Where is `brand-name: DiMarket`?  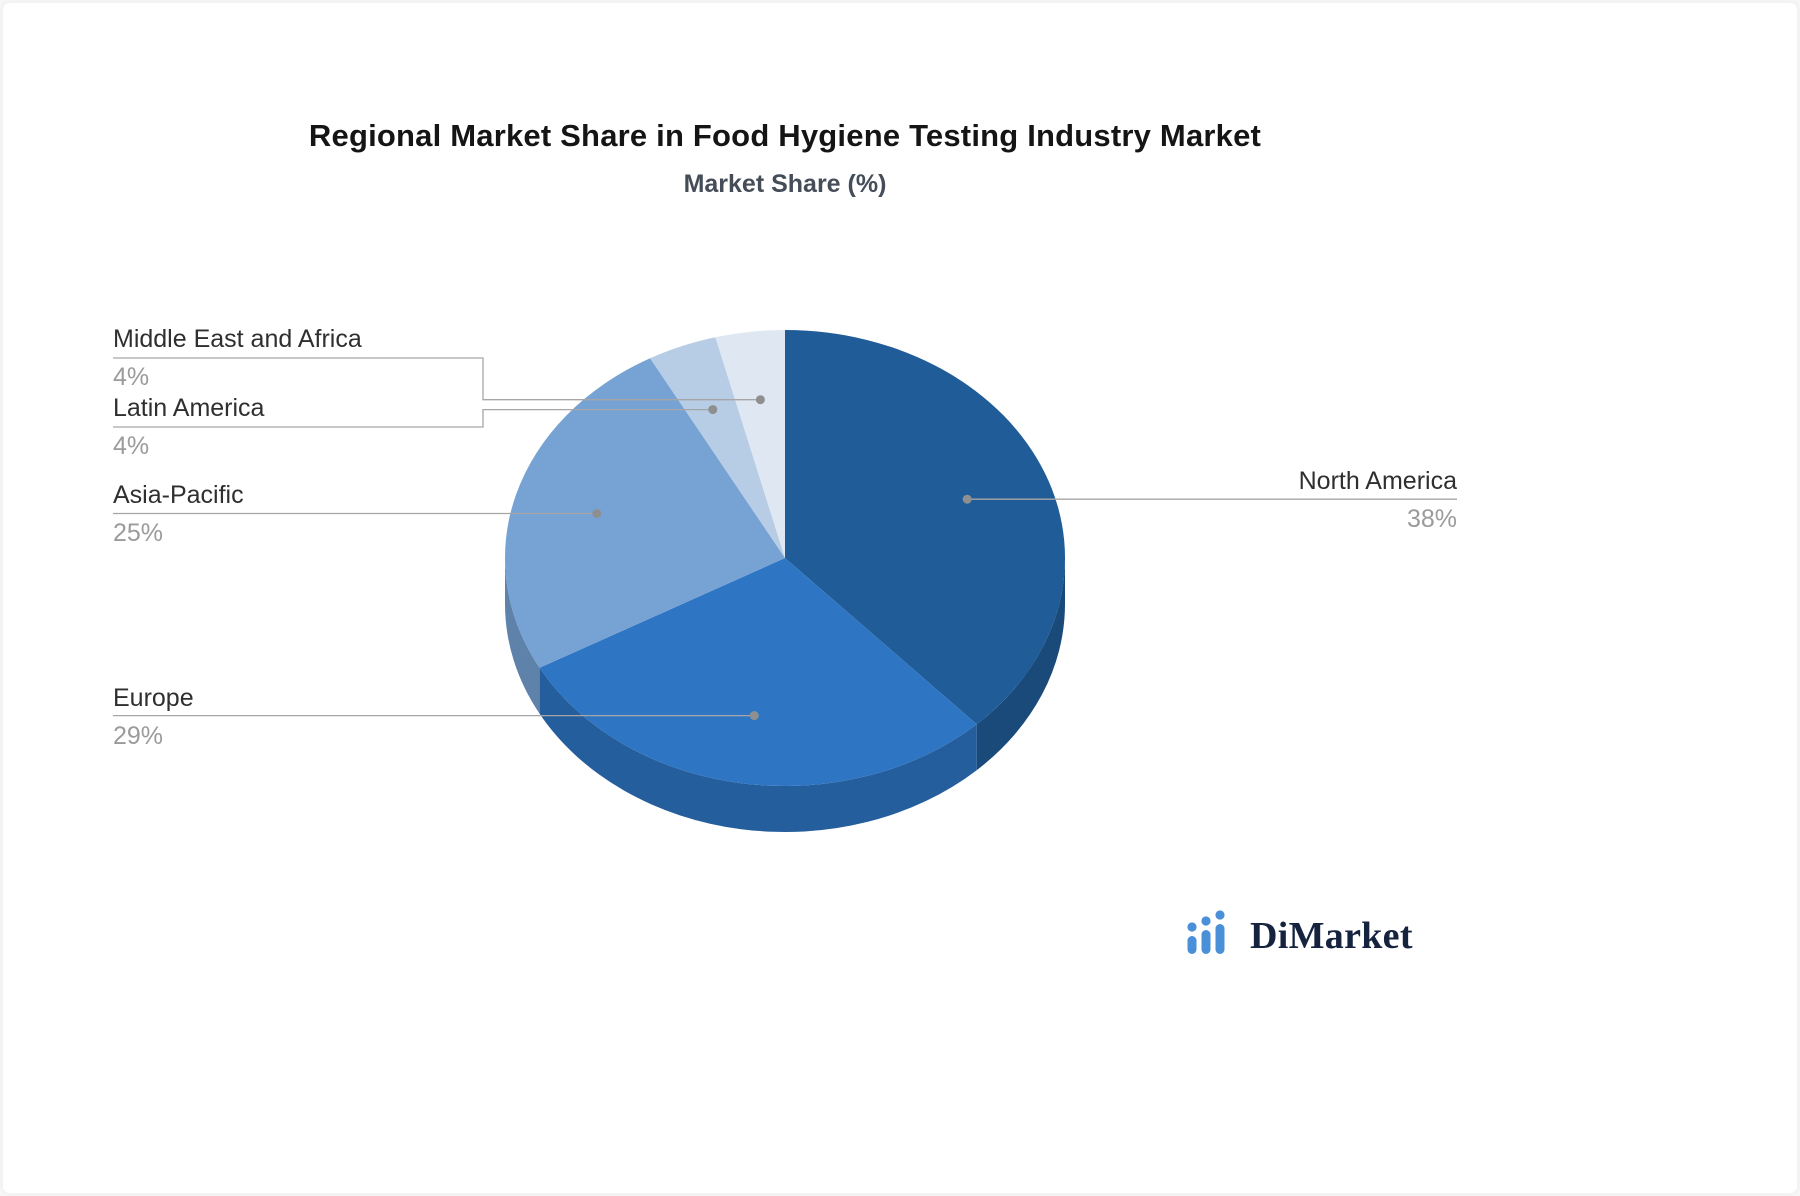 brand-name: DiMarket is located at coordinates (1331, 935).